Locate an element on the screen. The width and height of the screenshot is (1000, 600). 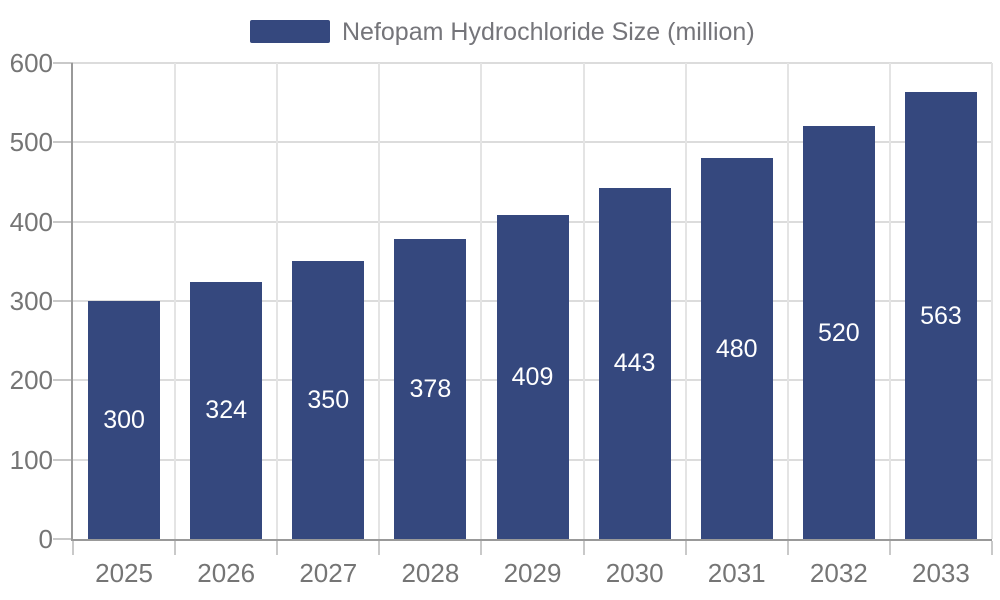
bar-value-label: 480 is located at coordinates (736, 348).